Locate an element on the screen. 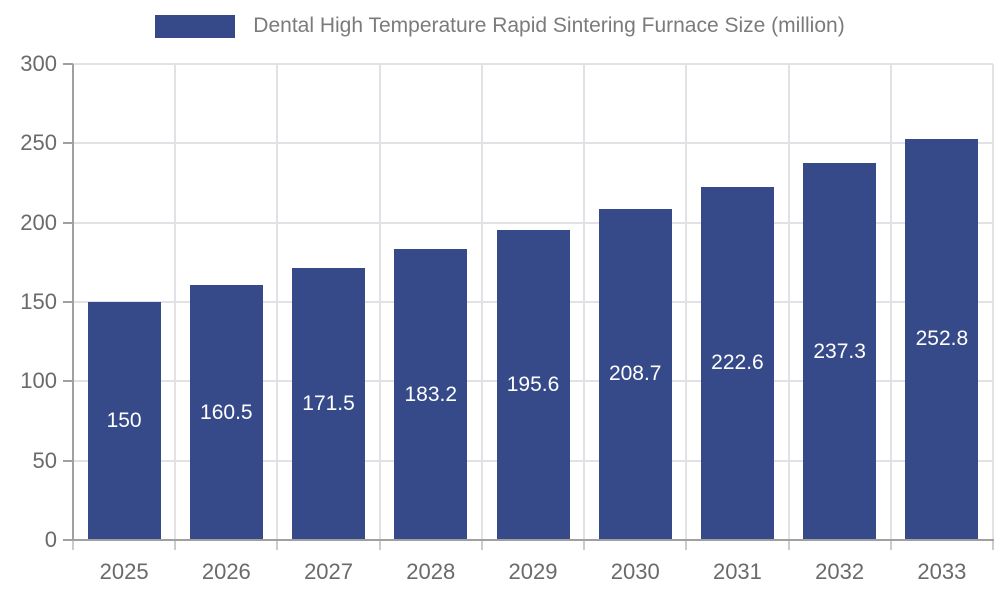 This screenshot has width=1000, height=600. x-axis-tick-label: 2029 is located at coordinates (533, 571).